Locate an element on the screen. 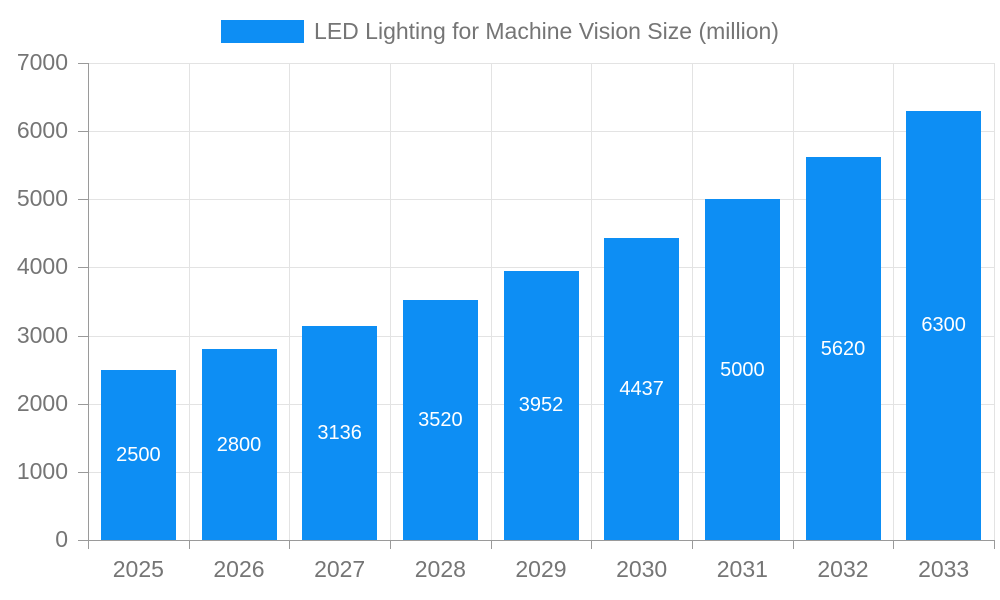  legend-swatch is located at coordinates (263, 31).